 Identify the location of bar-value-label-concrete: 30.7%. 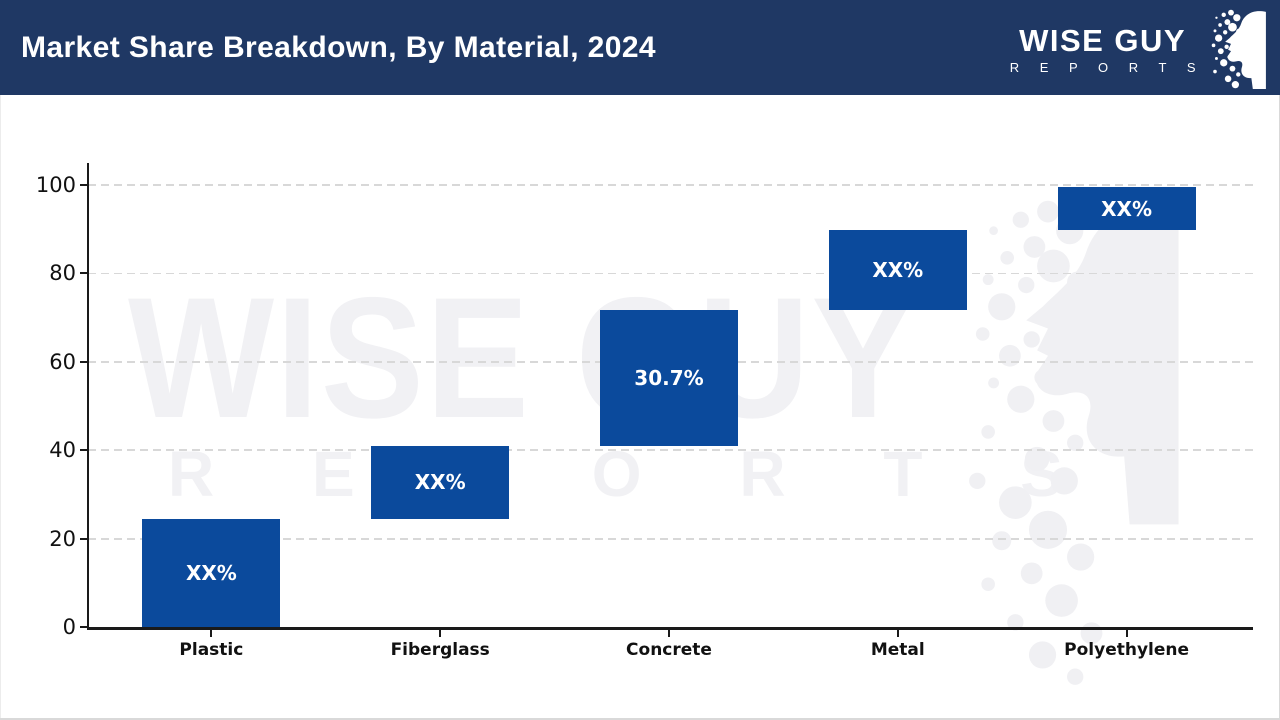
(669, 377).